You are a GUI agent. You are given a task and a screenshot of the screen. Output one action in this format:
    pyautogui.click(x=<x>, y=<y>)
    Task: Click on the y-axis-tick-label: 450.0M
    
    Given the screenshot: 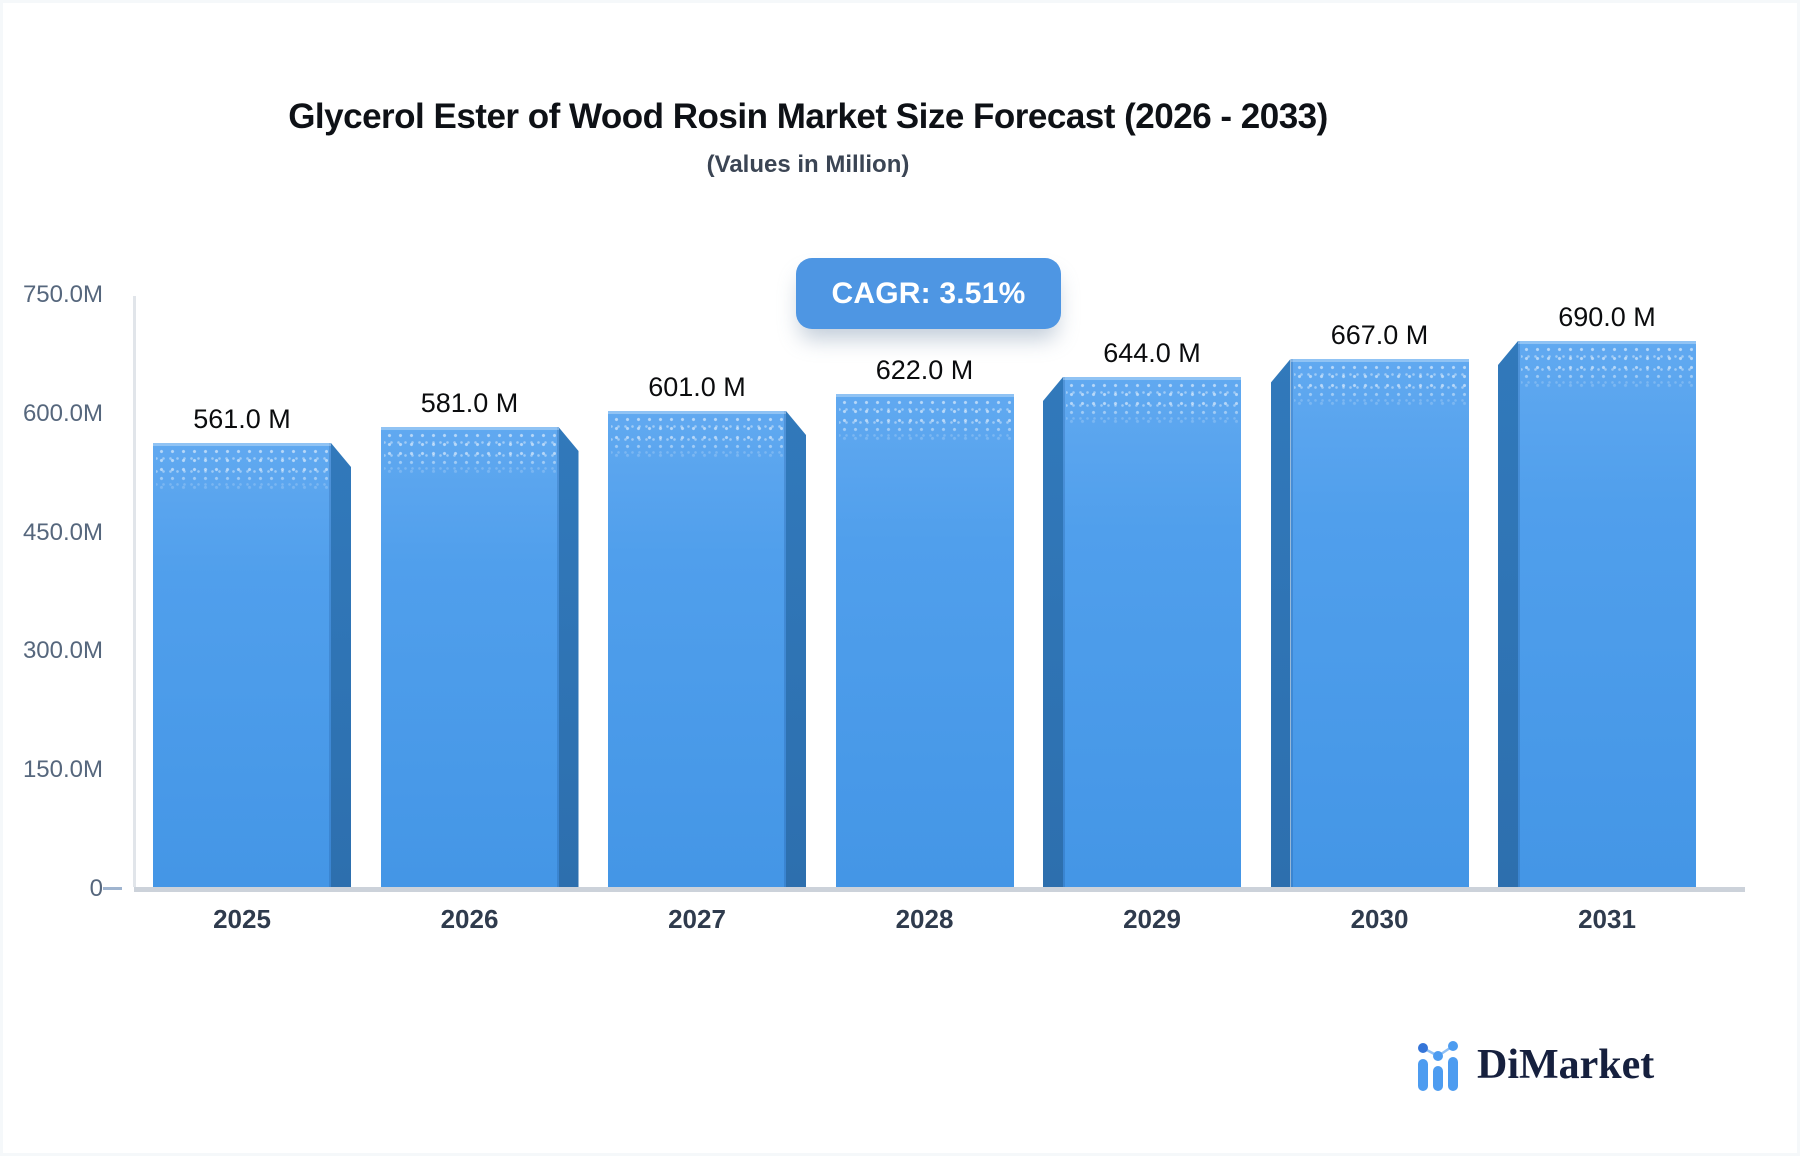 What is the action you would take?
    pyautogui.click(x=62, y=532)
    